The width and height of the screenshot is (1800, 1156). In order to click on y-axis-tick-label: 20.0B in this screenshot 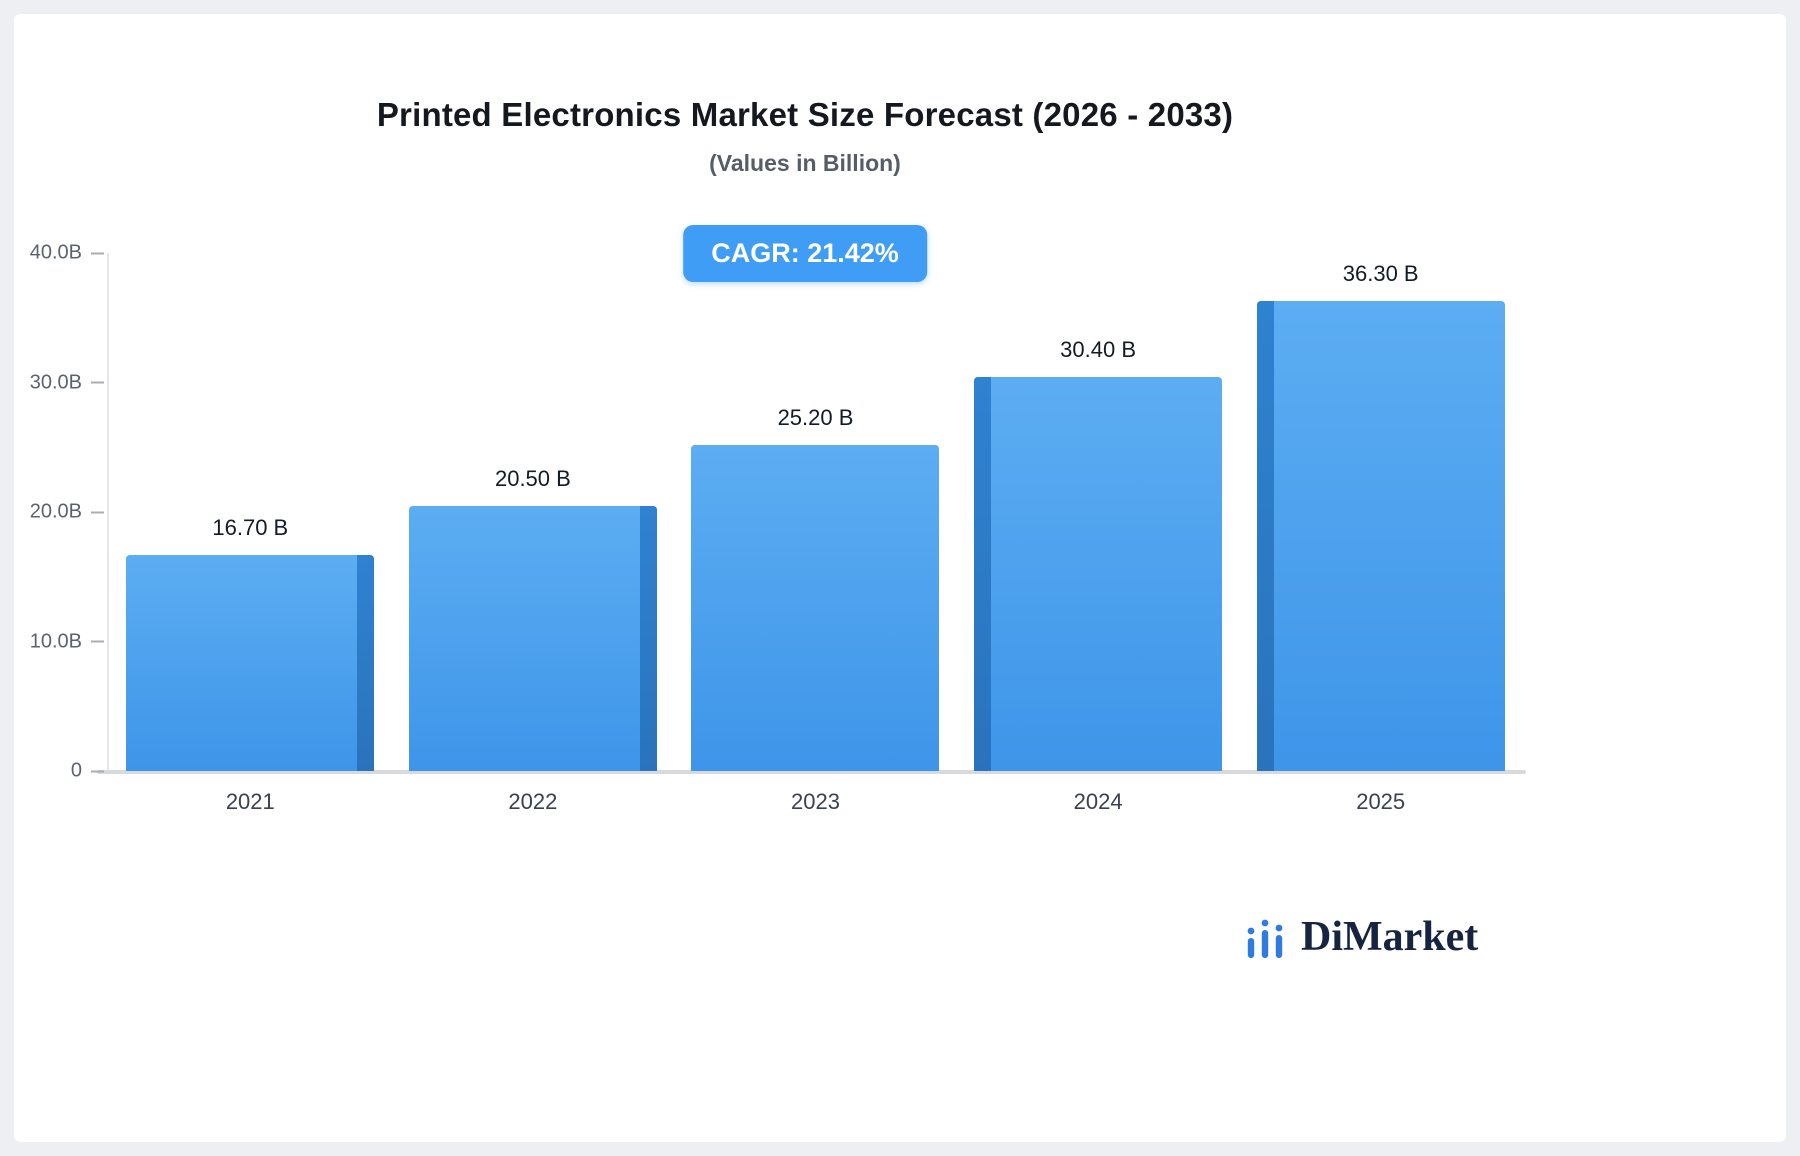, I will do `click(55, 511)`.